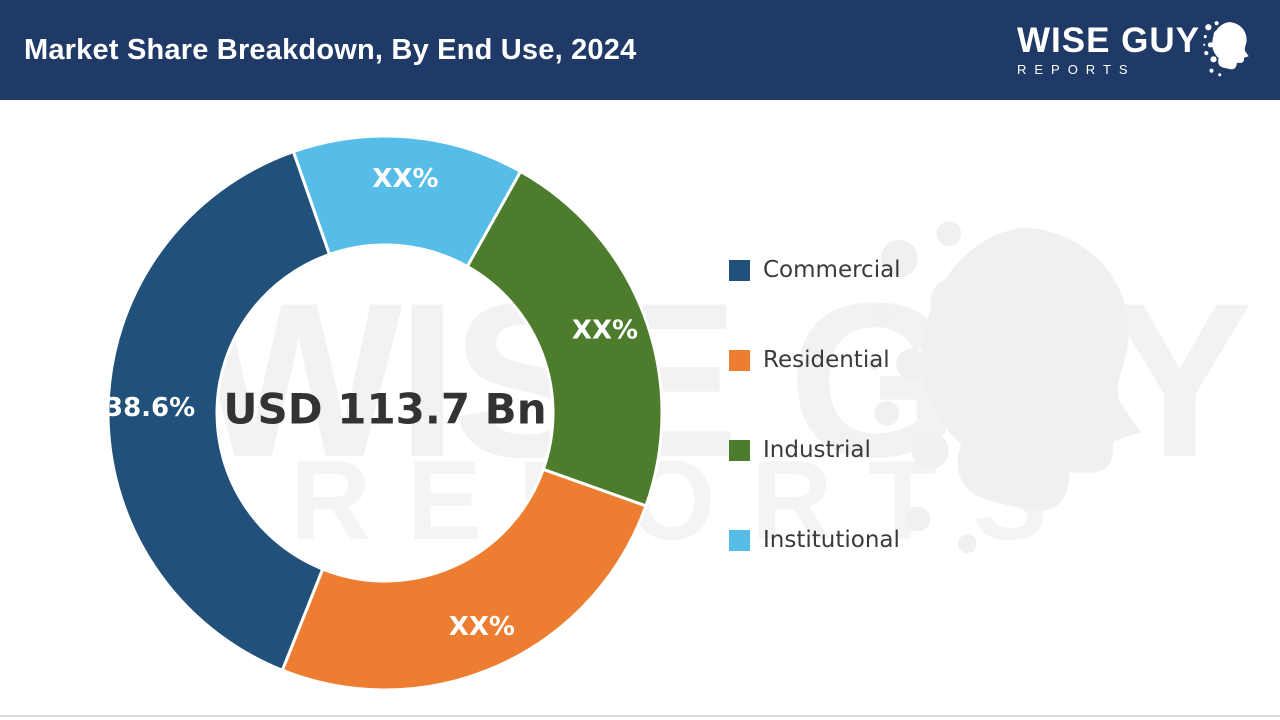 The height and width of the screenshot is (720, 1280). I want to click on logo-face-icon, so click(1226, 49).